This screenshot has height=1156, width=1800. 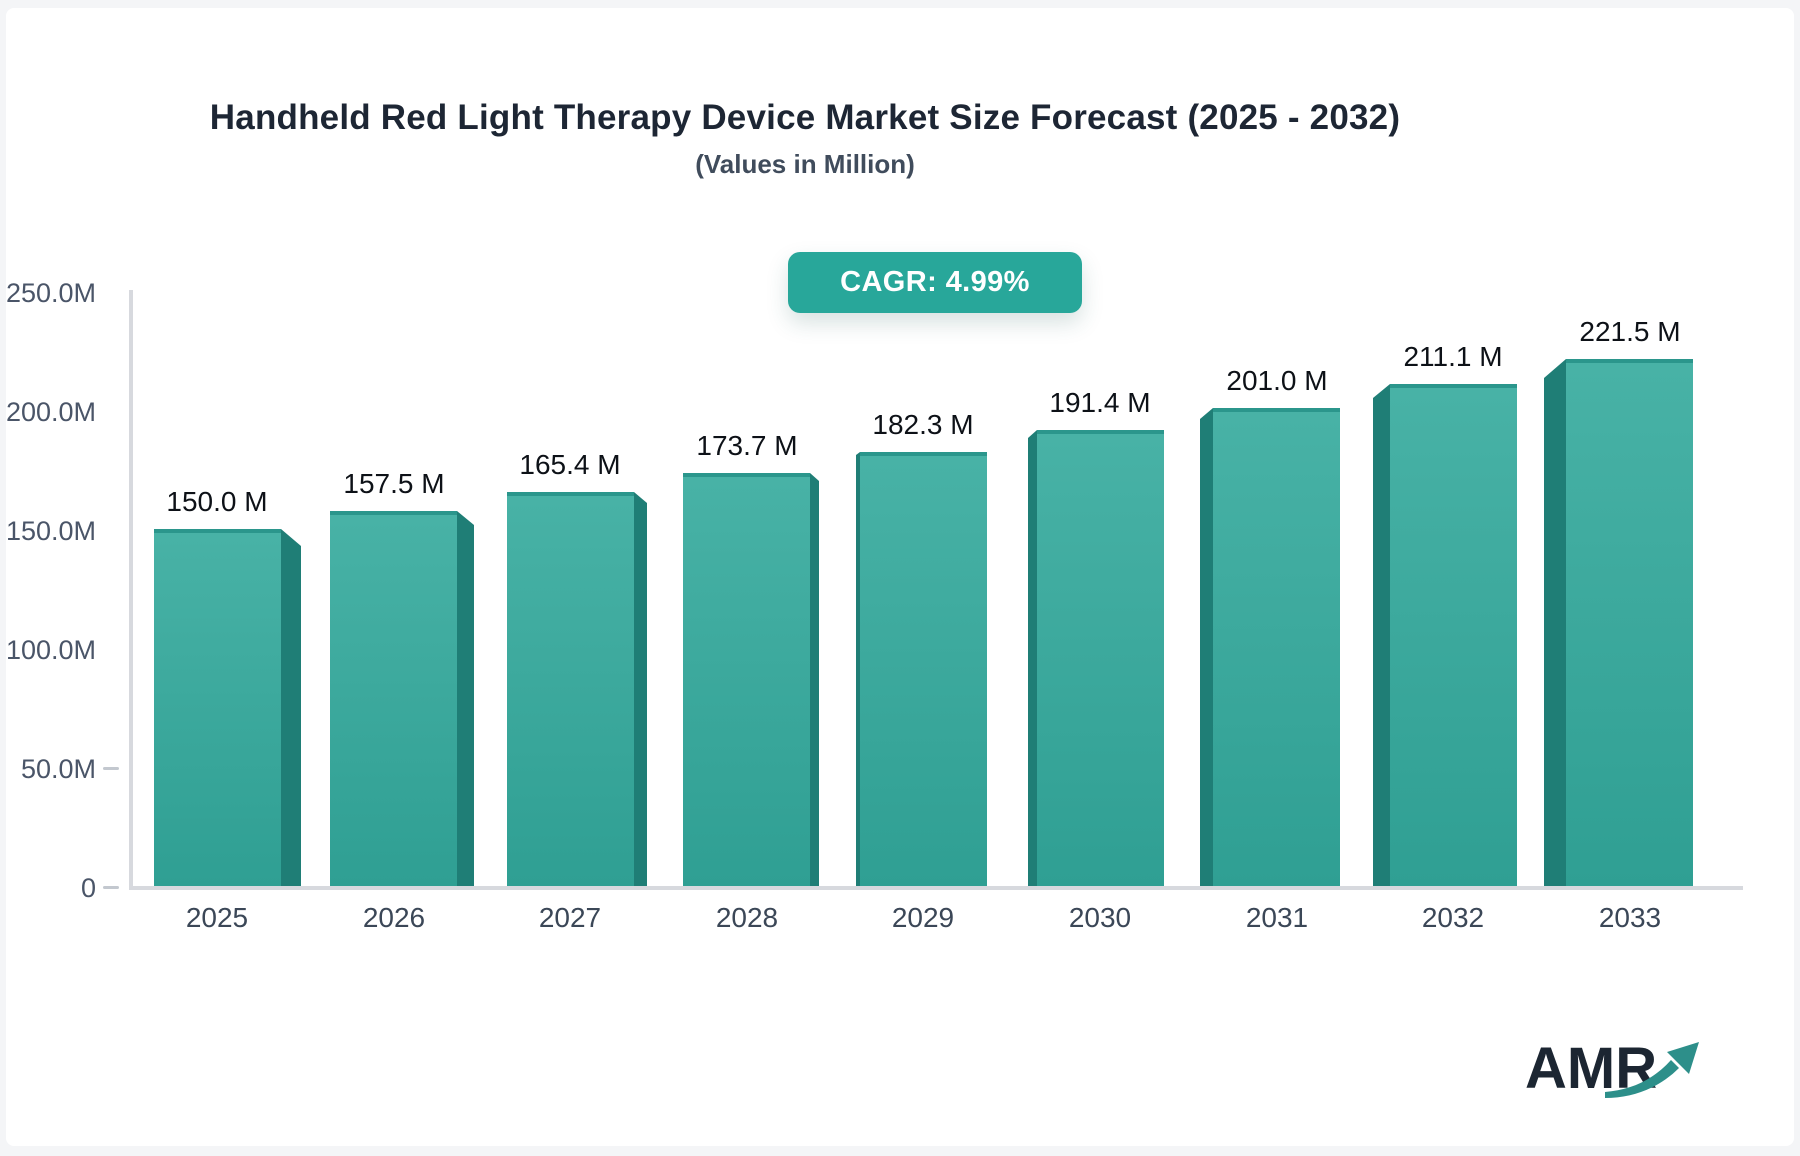 What do you see at coordinates (923, 669) in the screenshot?
I see `bar-2029` at bounding box center [923, 669].